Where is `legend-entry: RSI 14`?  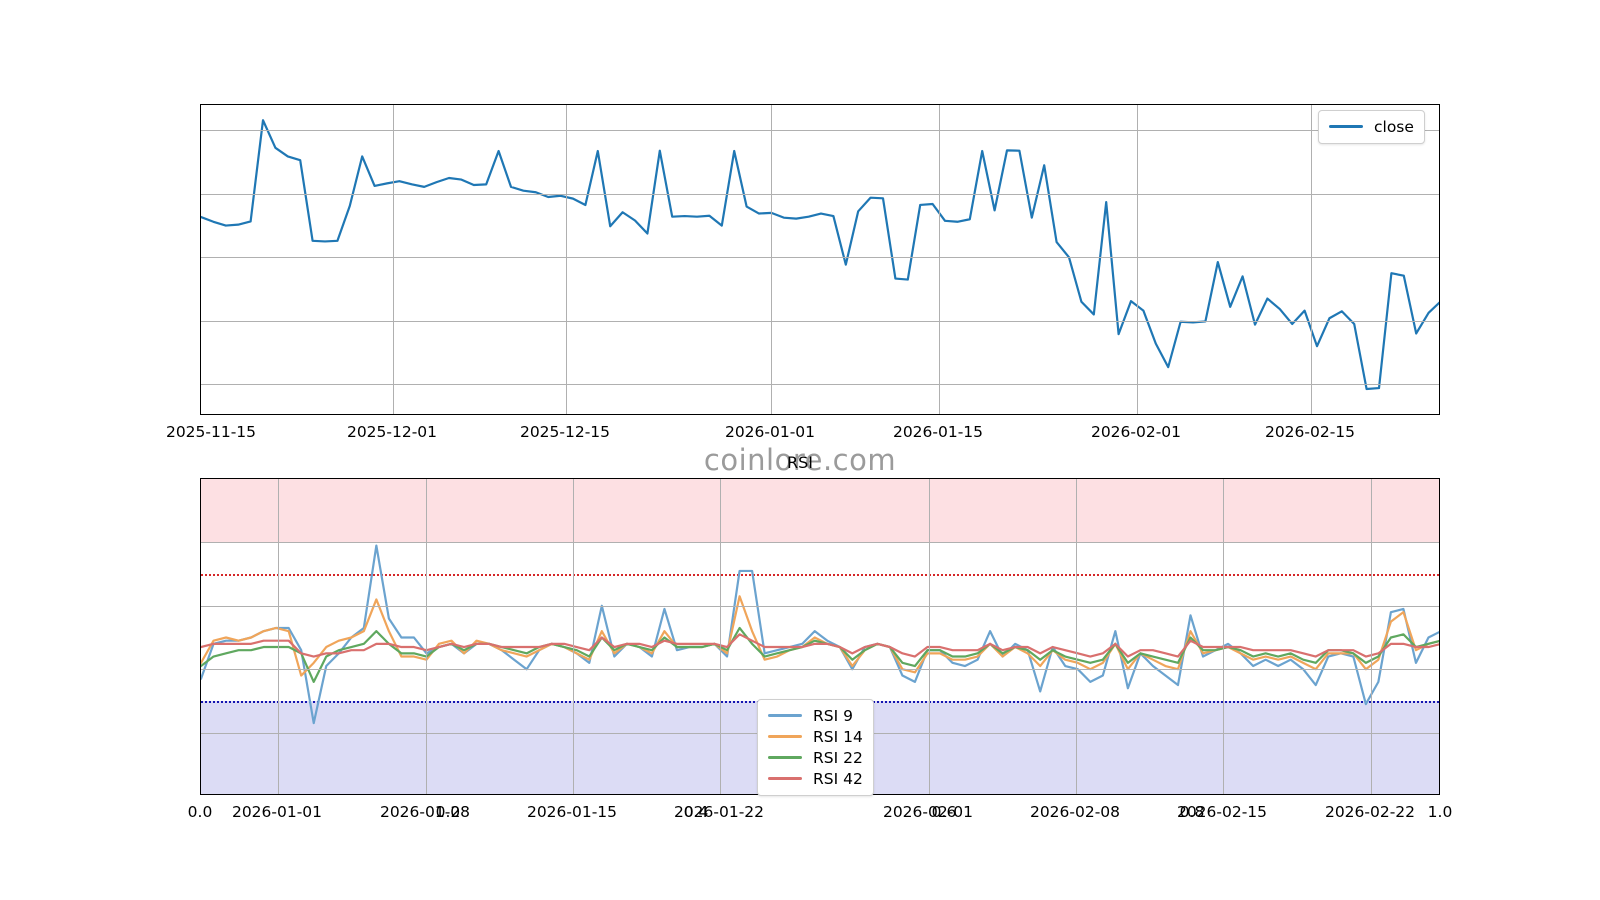 legend-entry: RSI 14 is located at coordinates (815, 736).